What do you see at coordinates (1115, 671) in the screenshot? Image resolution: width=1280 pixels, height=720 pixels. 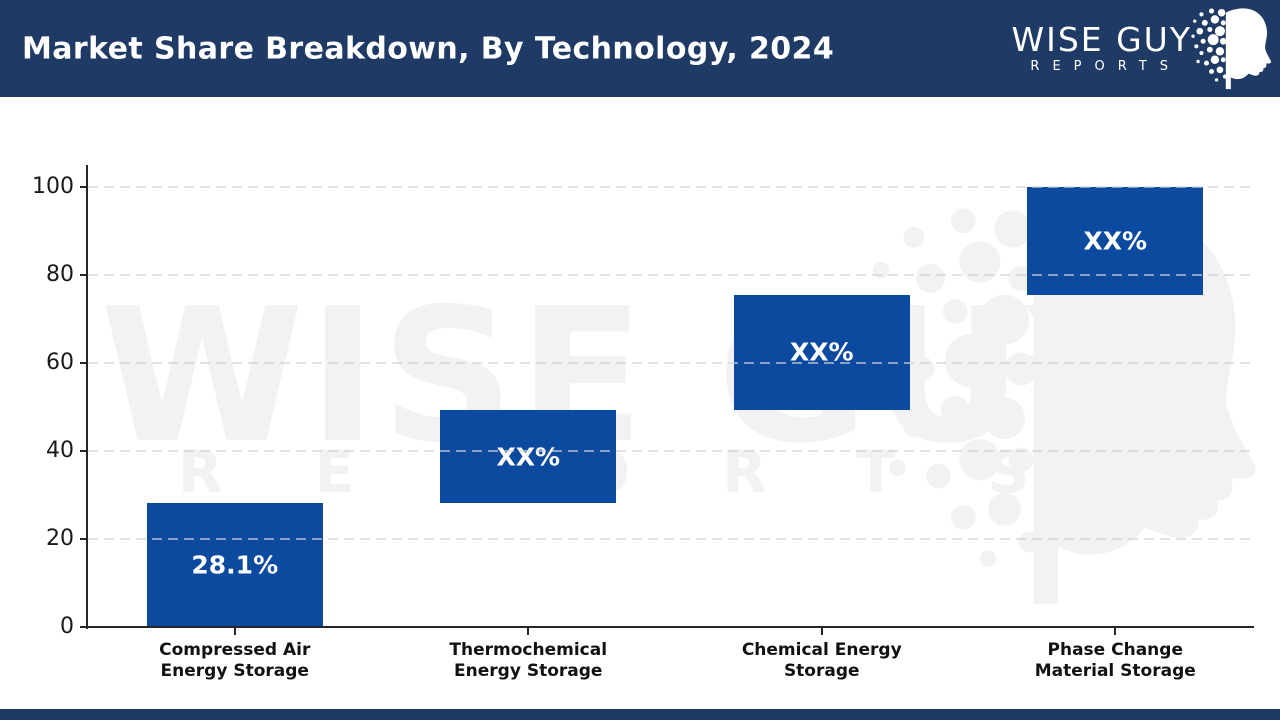 I see `category-label-line: Material Storage` at bounding box center [1115, 671].